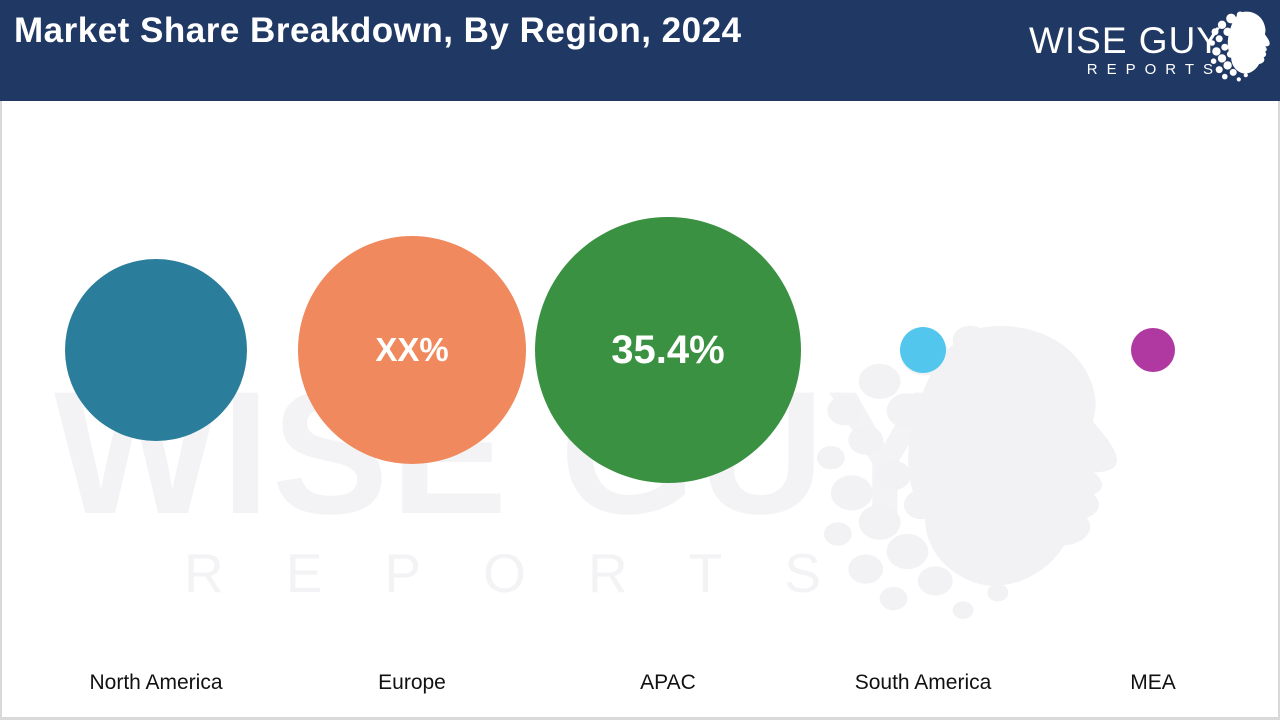 This screenshot has width=1280, height=720. I want to click on watermark-text-small: REPORTS, so click(533, 573).